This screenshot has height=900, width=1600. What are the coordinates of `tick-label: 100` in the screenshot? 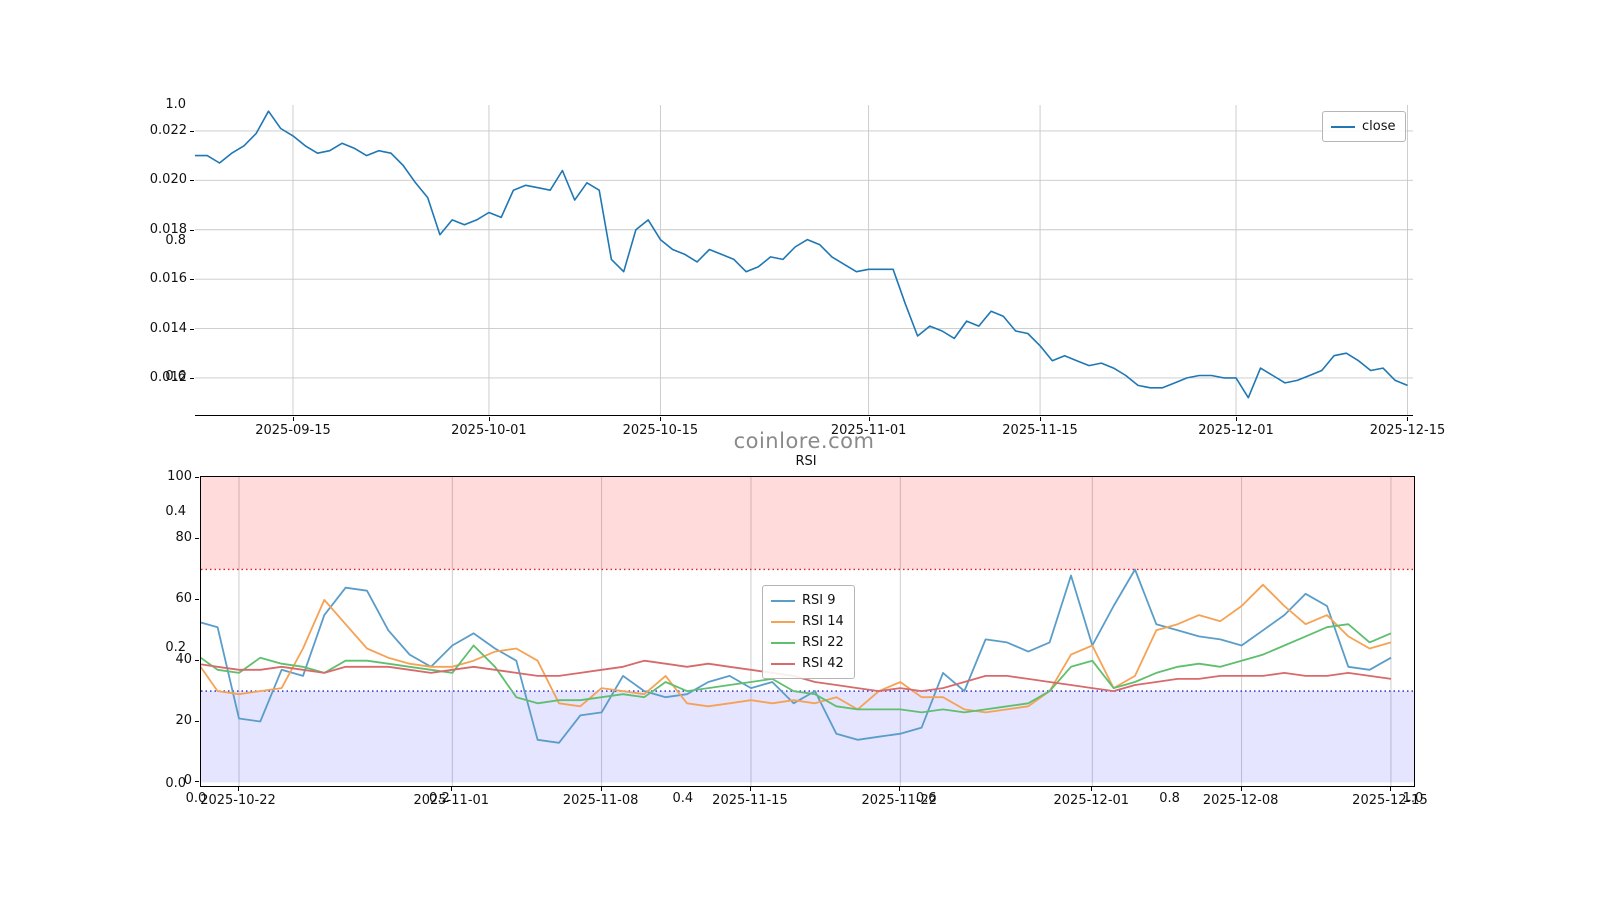 It's located at (179, 477).